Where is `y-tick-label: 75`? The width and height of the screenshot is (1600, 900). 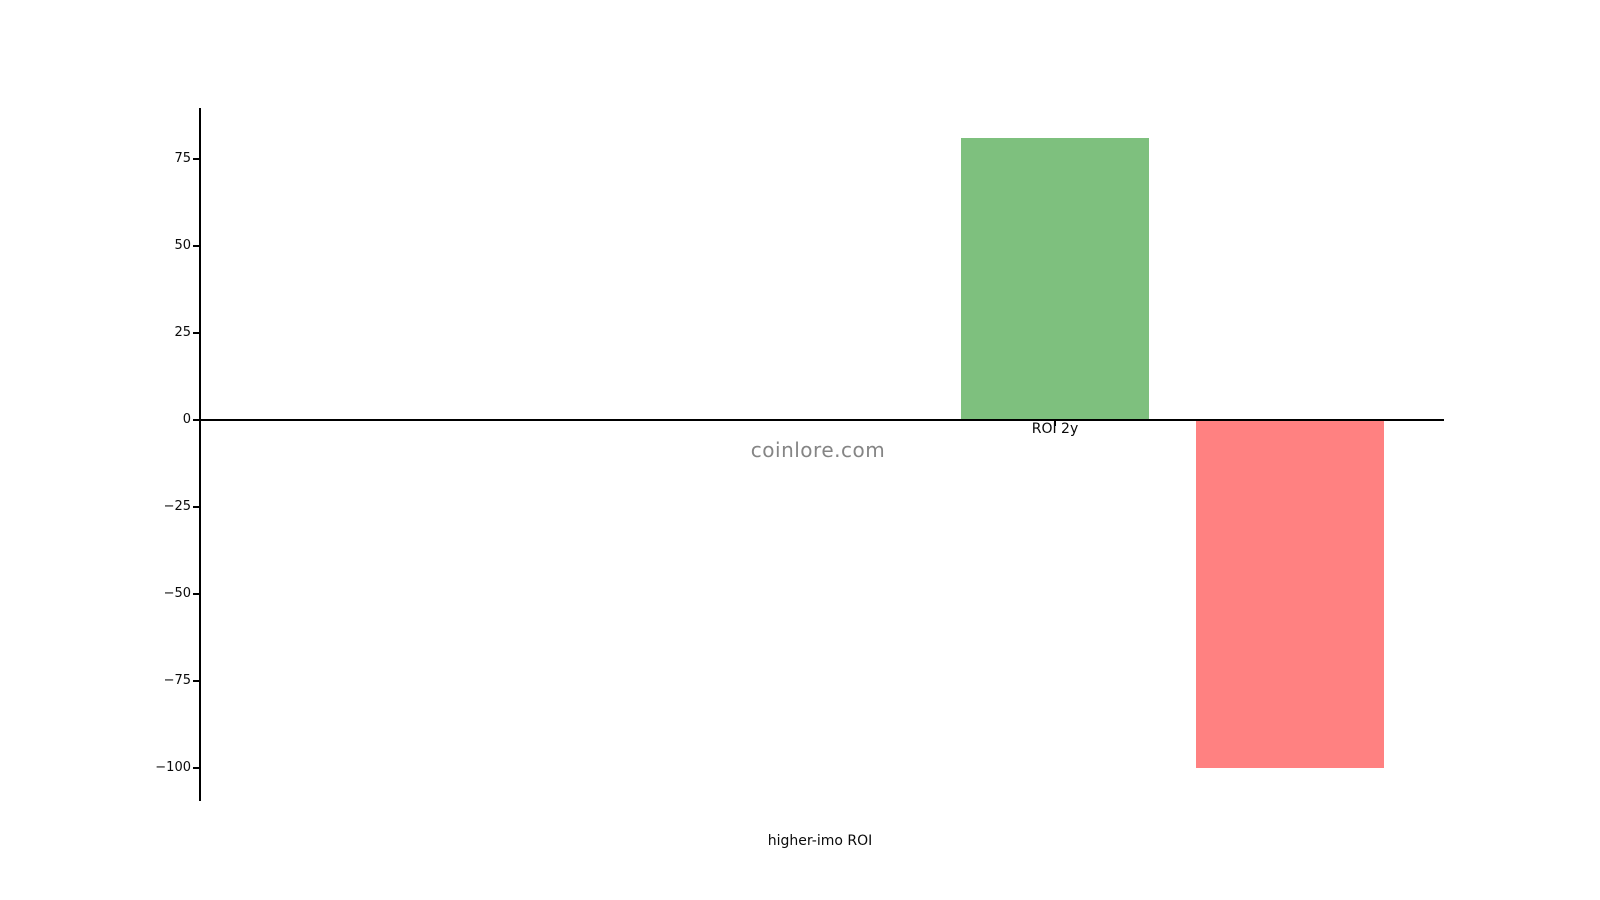 y-tick-label: 75 is located at coordinates (182, 159).